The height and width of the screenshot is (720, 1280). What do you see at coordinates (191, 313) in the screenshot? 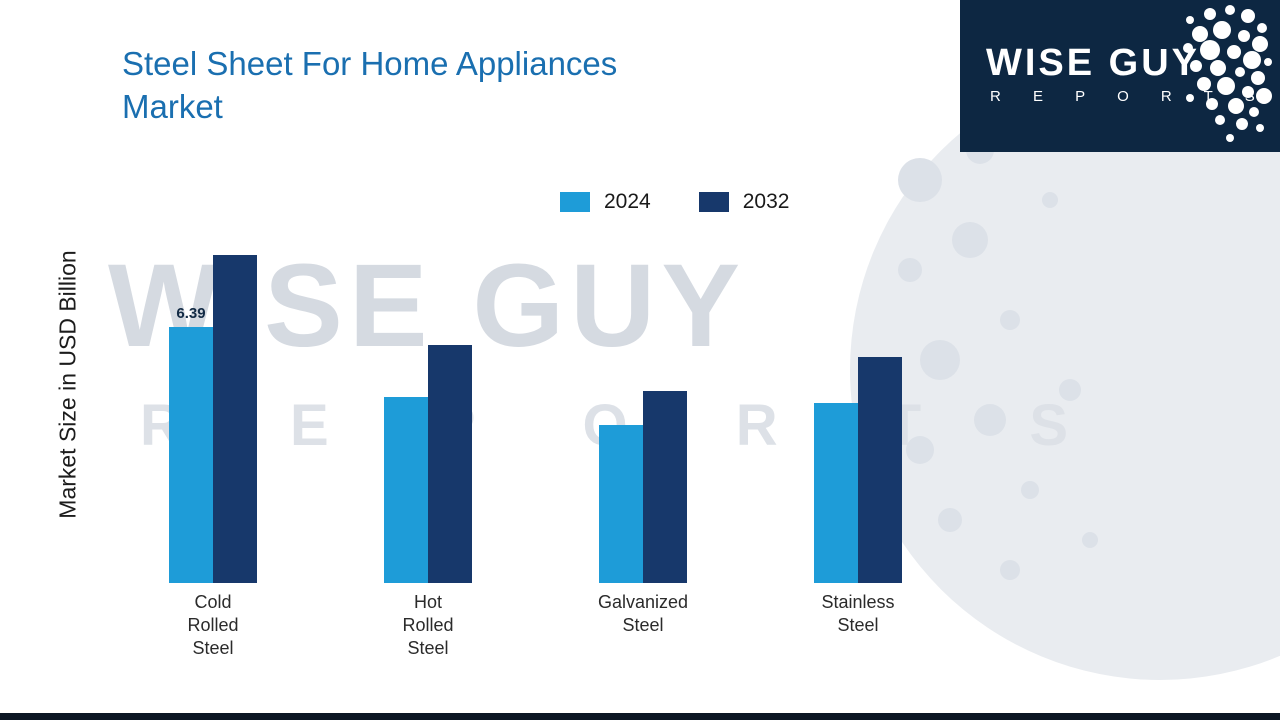
I see `bar-value-label-cold-rolled-steel: 6.39` at bounding box center [191, 313].